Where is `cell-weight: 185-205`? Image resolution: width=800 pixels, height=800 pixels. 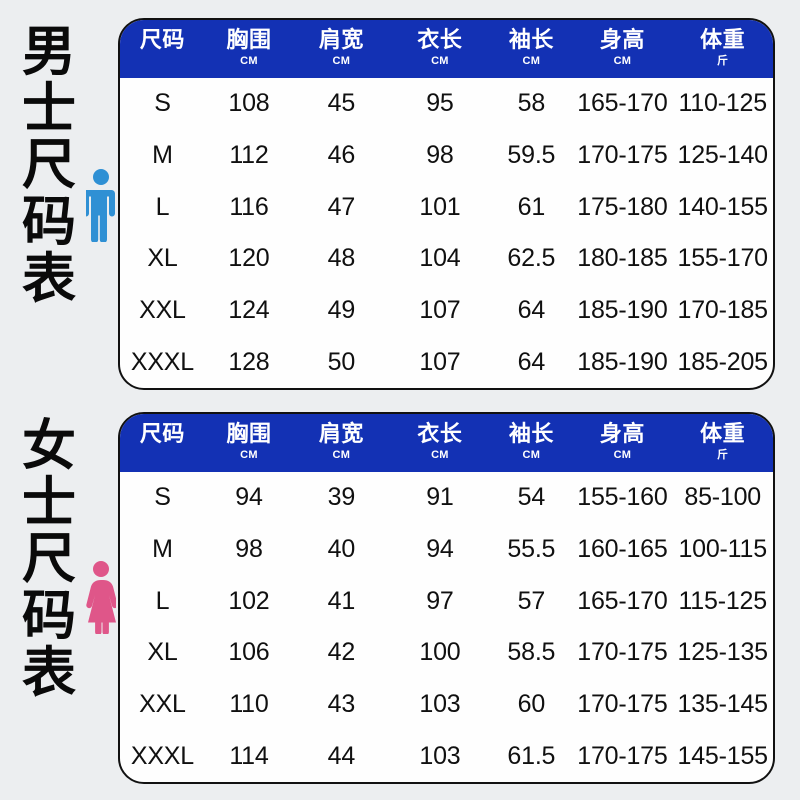 cell-weight: 185-205 is located at coordinates (723, 361).